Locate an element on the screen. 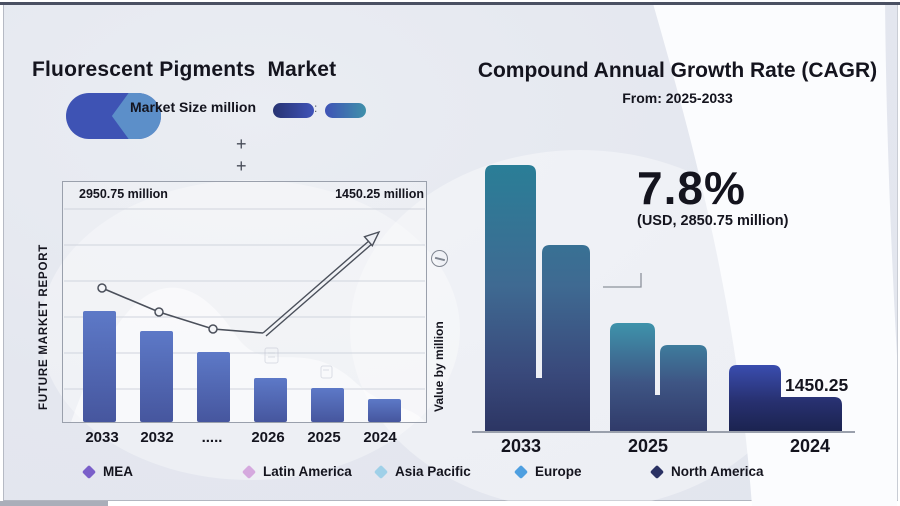  capsule-logo-icon is located at coordinates (113, 116).